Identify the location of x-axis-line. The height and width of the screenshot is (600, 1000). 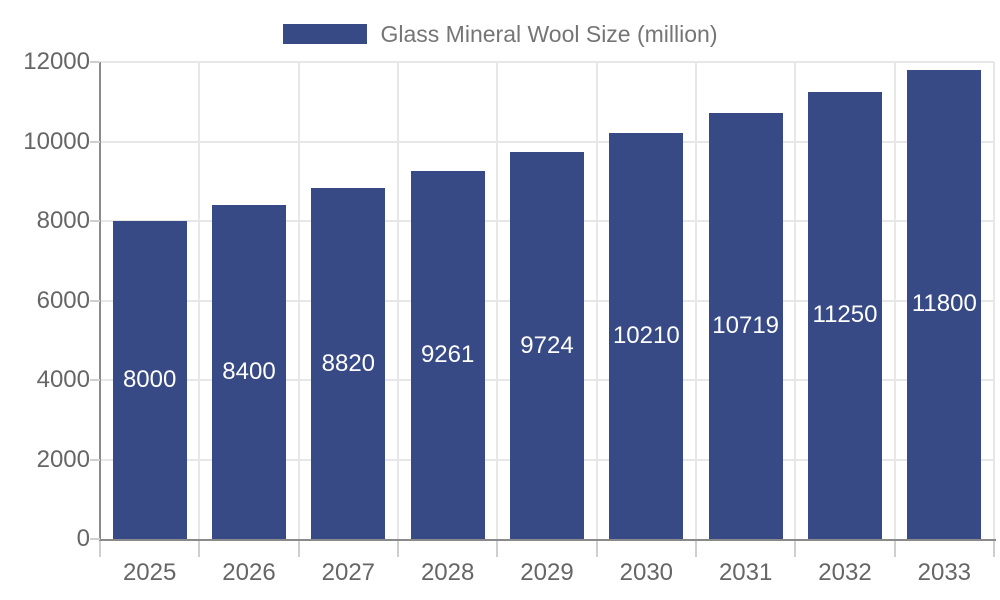
(547, 540).